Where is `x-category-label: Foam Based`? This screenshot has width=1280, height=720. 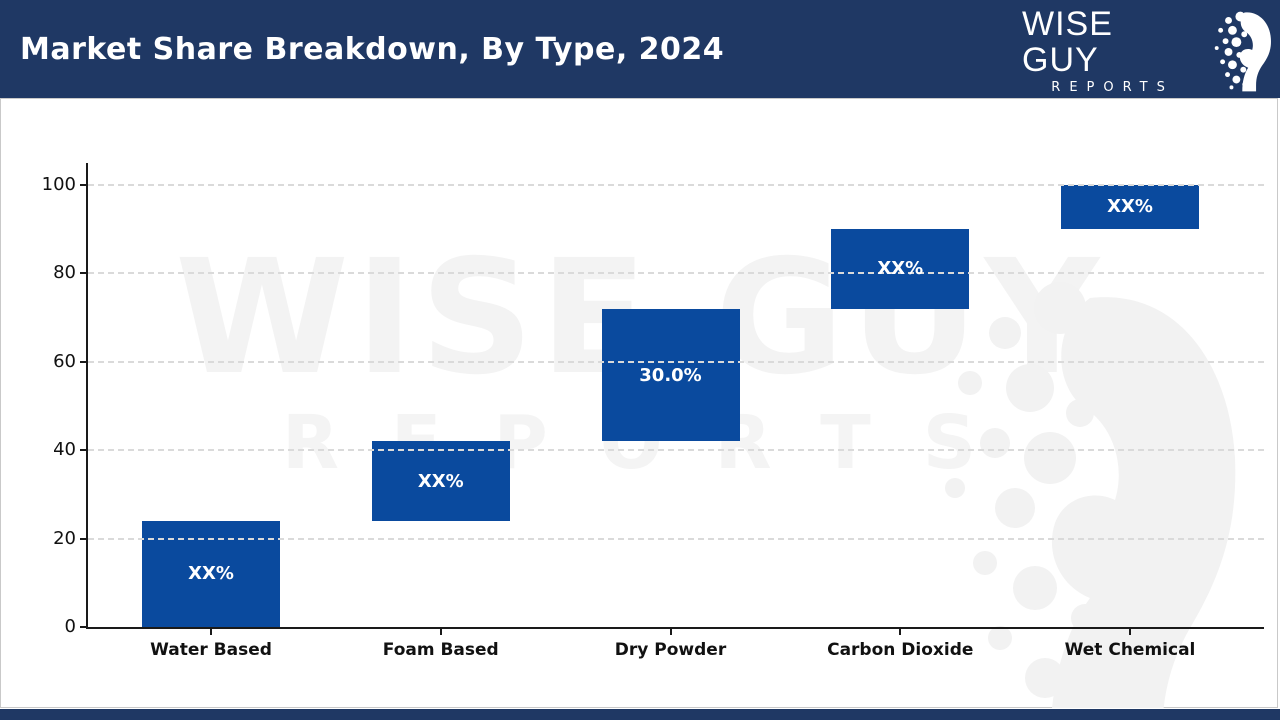 x-category-label: Foam Based is located at coordinates (440, 650).